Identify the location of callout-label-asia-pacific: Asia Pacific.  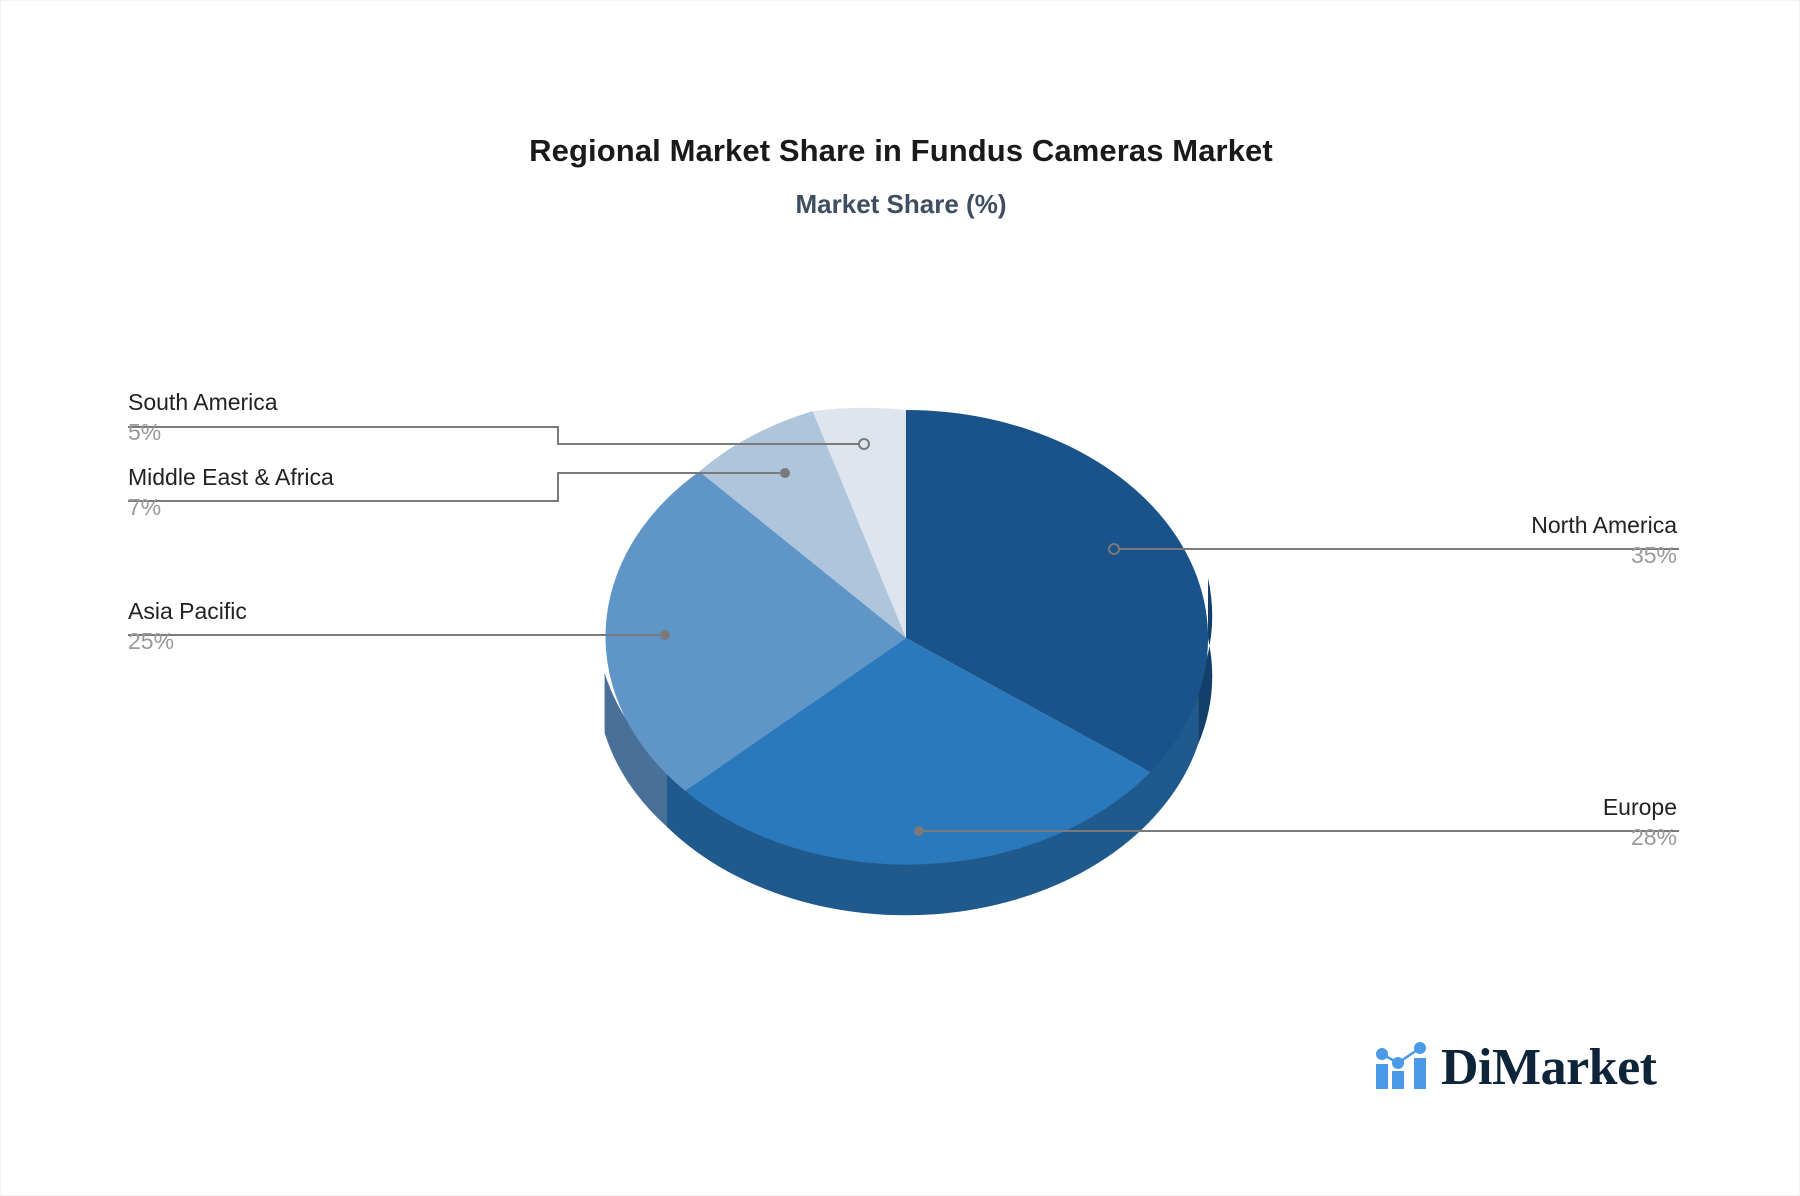
(187, 611).